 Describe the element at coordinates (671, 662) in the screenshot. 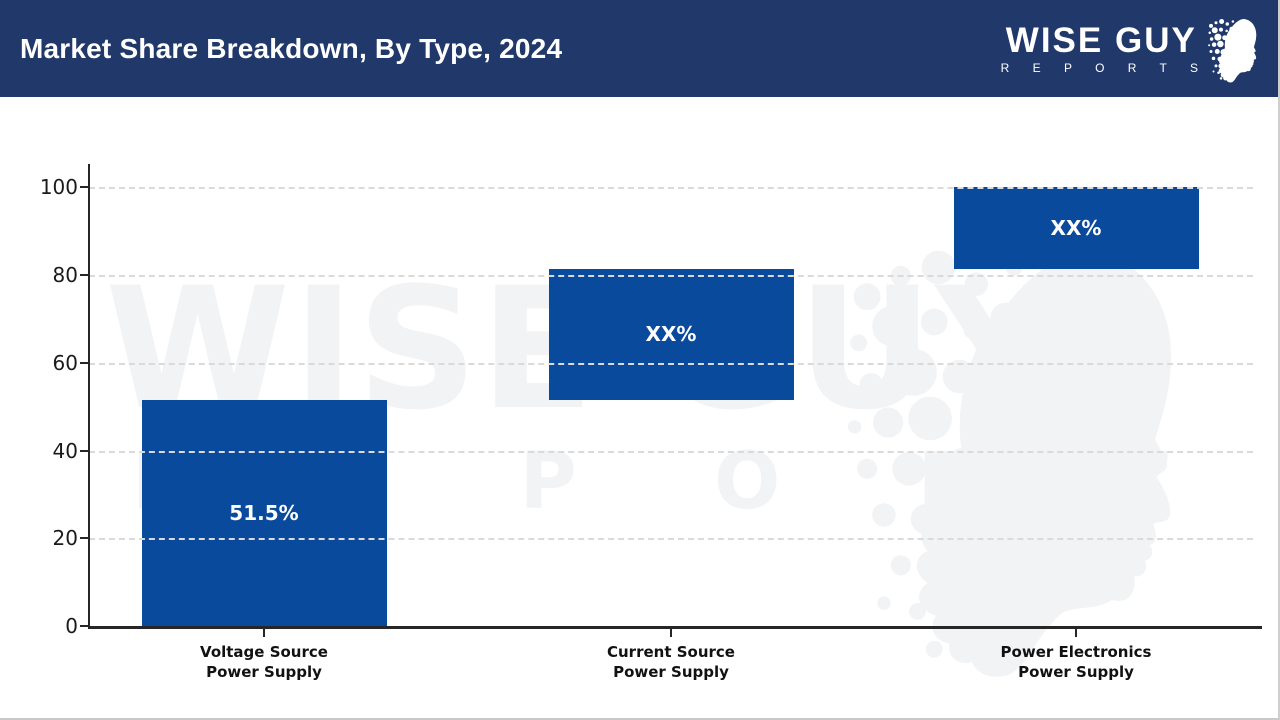

I see `x-category-label: Current Source Power Supply` at that location.